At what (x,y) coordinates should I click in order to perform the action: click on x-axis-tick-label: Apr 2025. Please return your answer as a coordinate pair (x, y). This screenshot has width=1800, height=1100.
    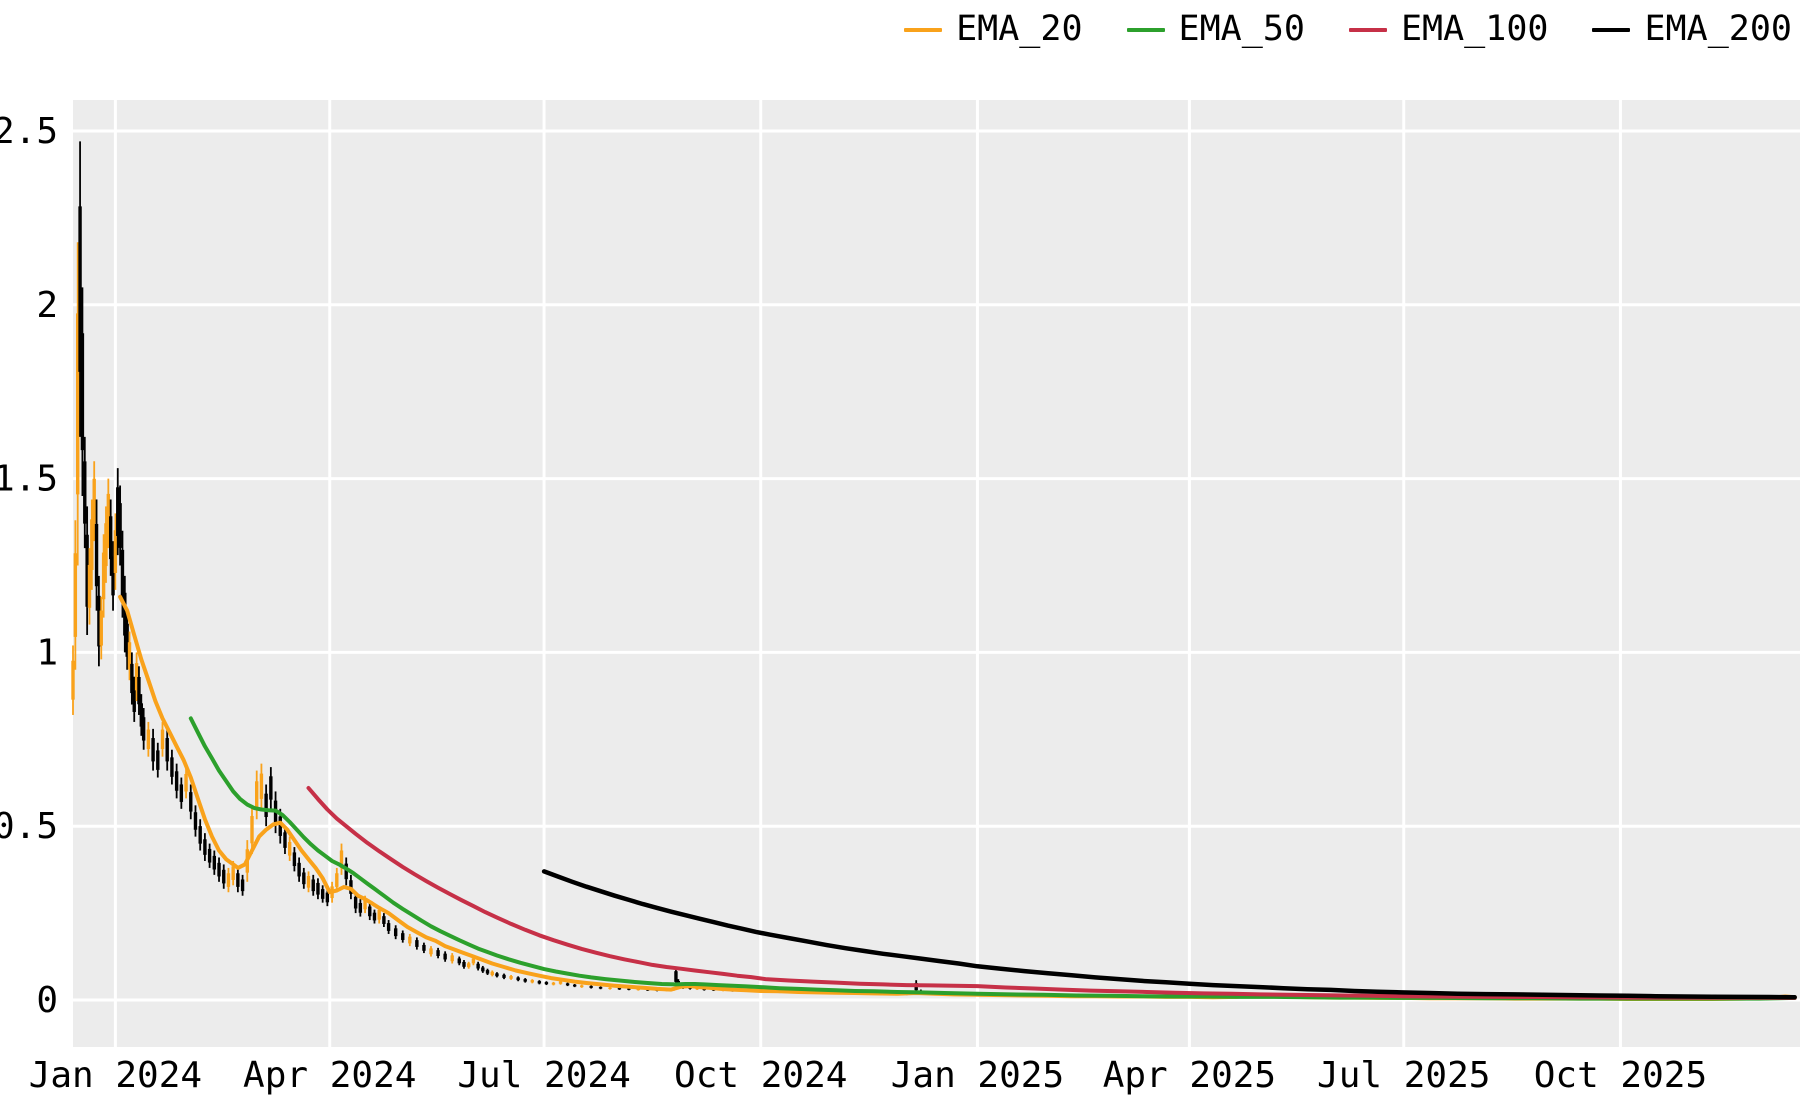
    Looking at the image, I should click on (1189, 1075).